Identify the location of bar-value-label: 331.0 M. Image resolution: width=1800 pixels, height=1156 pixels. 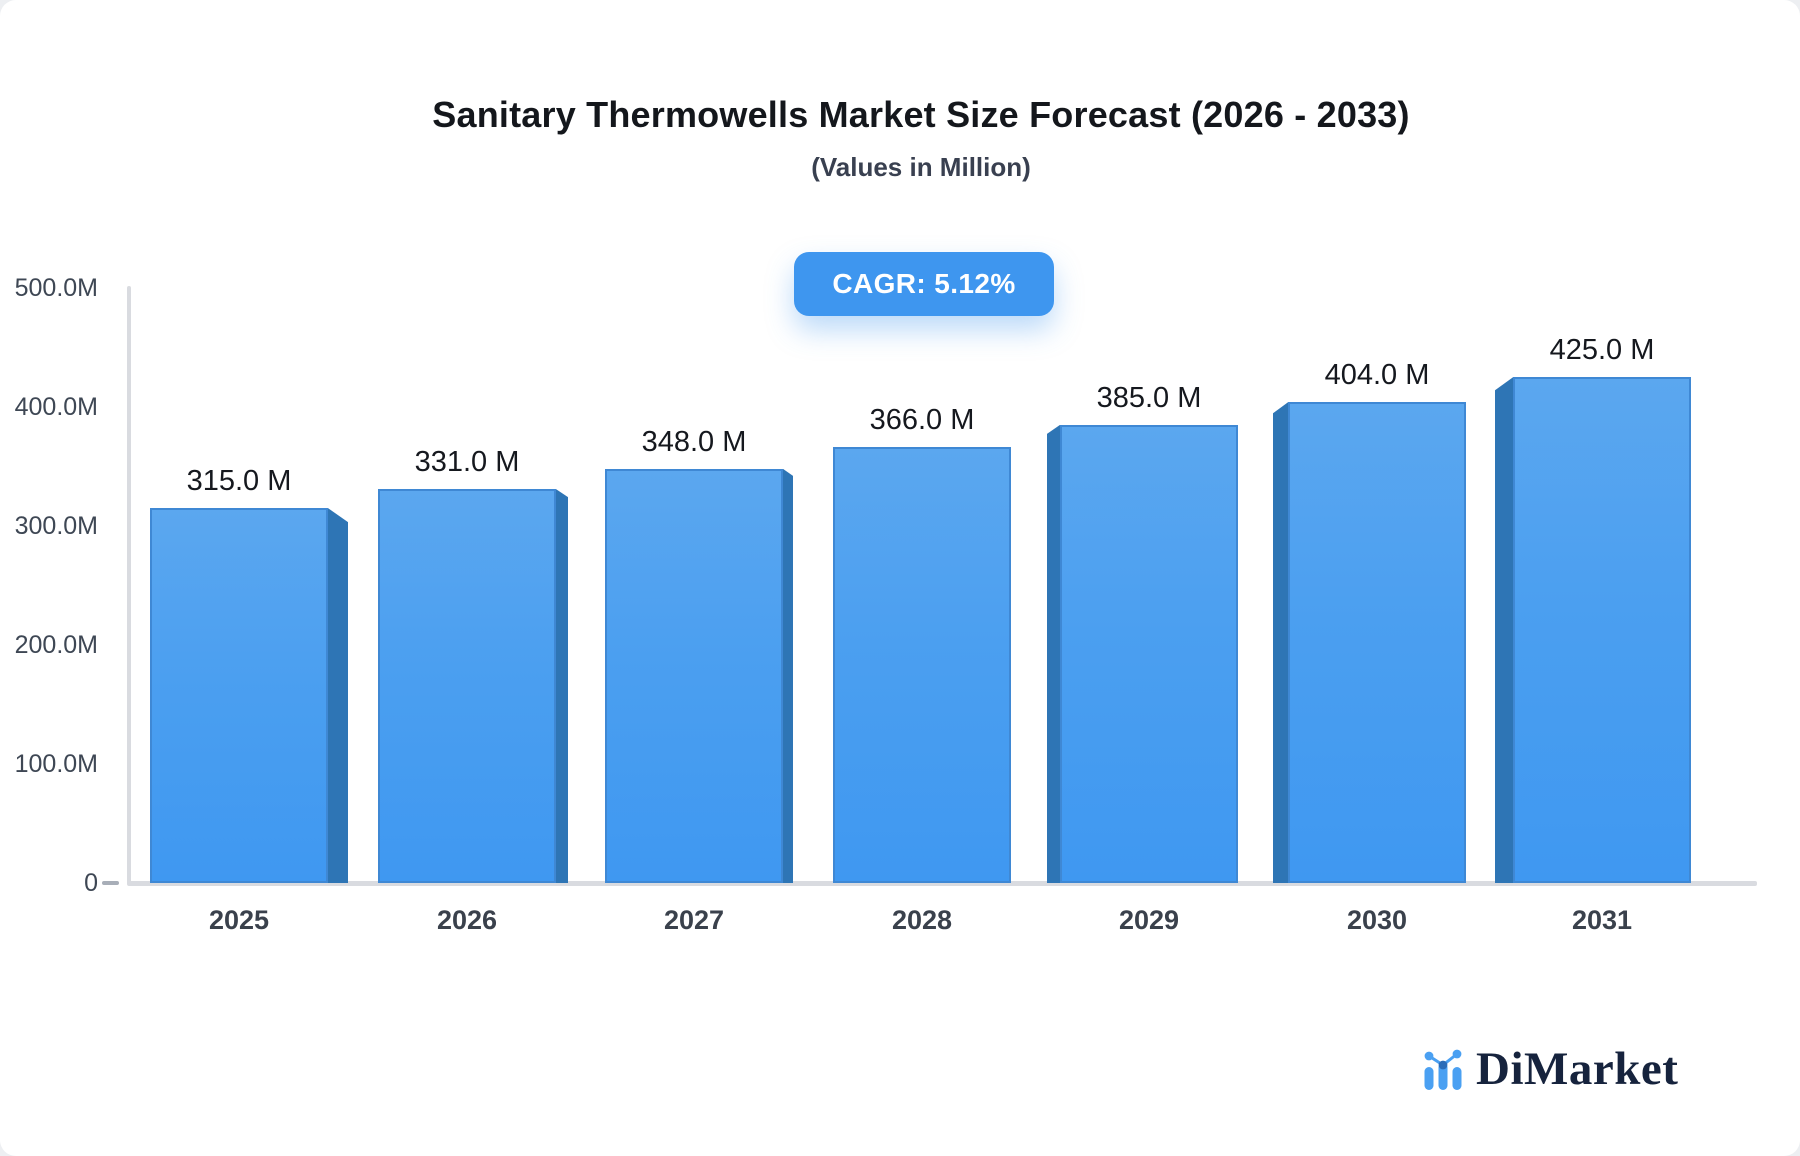
(467, 462).